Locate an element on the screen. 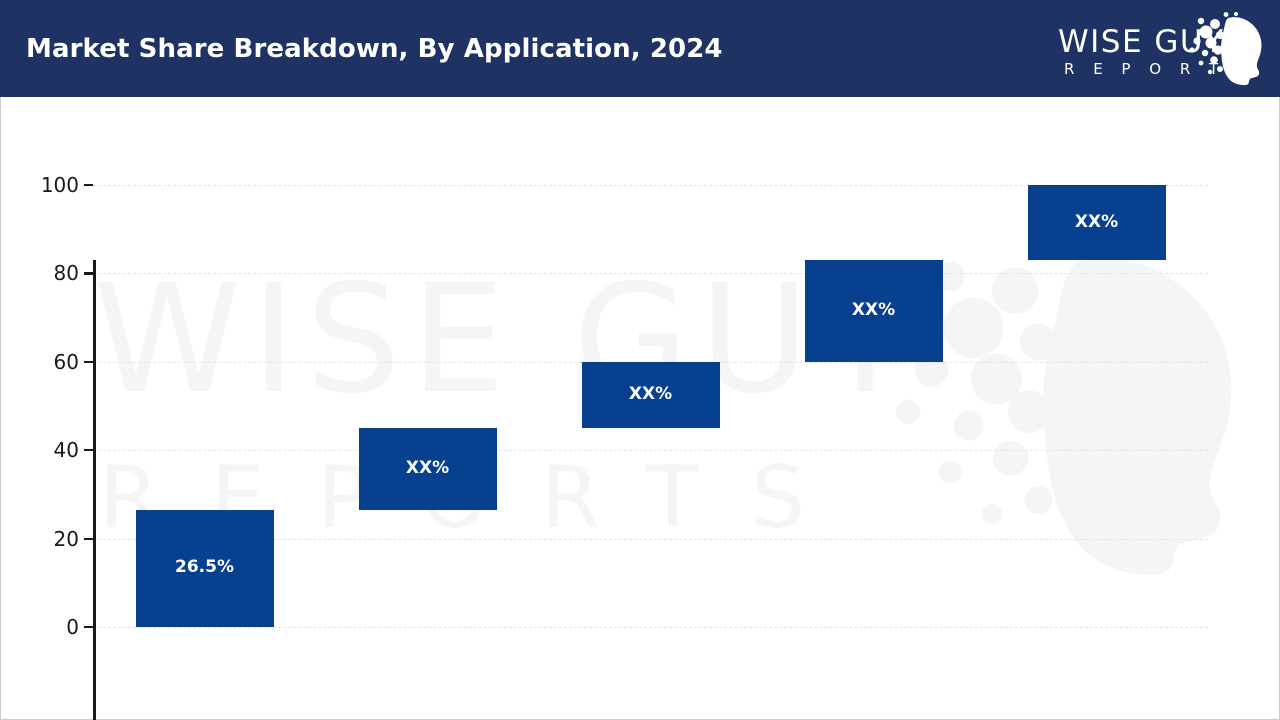 The image size is (1280, 720). y-axis-tick-label: 60 is located at coordinates (66, 361).